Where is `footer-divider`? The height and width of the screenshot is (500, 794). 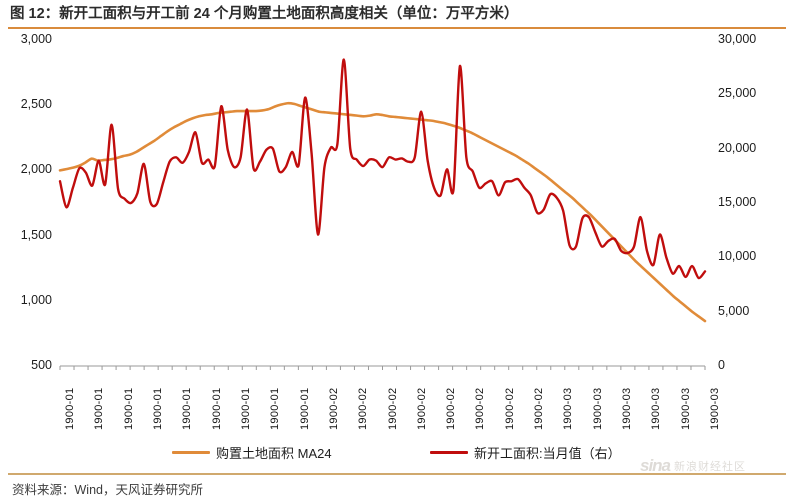
footer-divider is located at coordinates (397, 474).